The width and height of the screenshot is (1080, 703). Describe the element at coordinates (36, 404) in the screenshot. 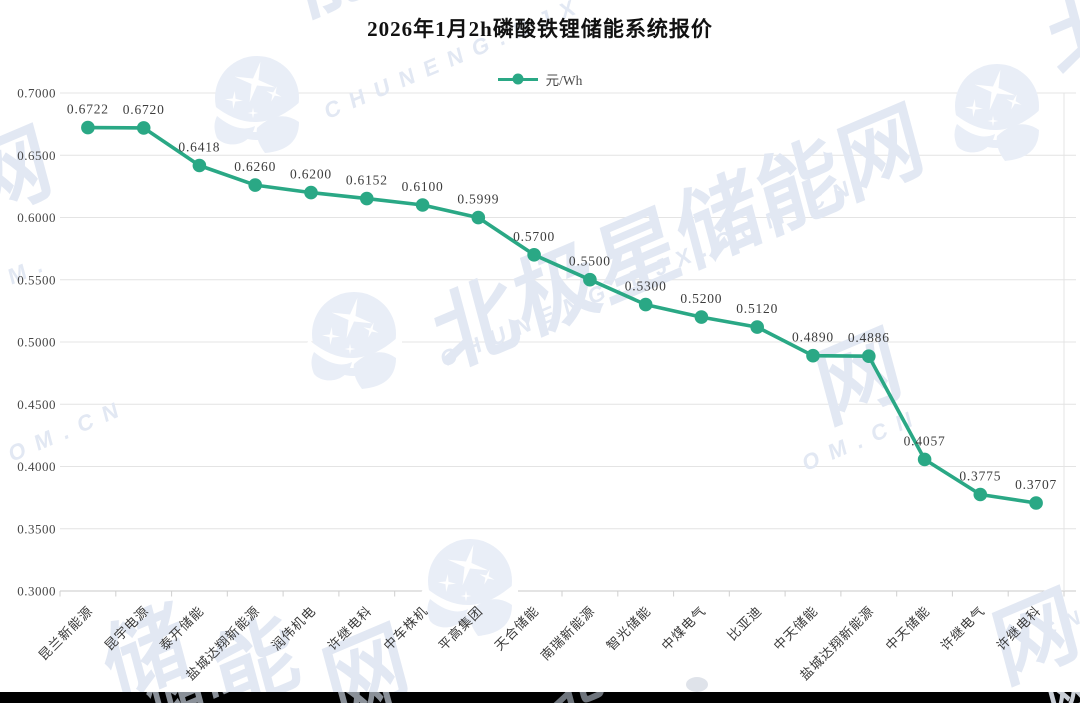

I see `y-axis-label: 0.4500` at that location.